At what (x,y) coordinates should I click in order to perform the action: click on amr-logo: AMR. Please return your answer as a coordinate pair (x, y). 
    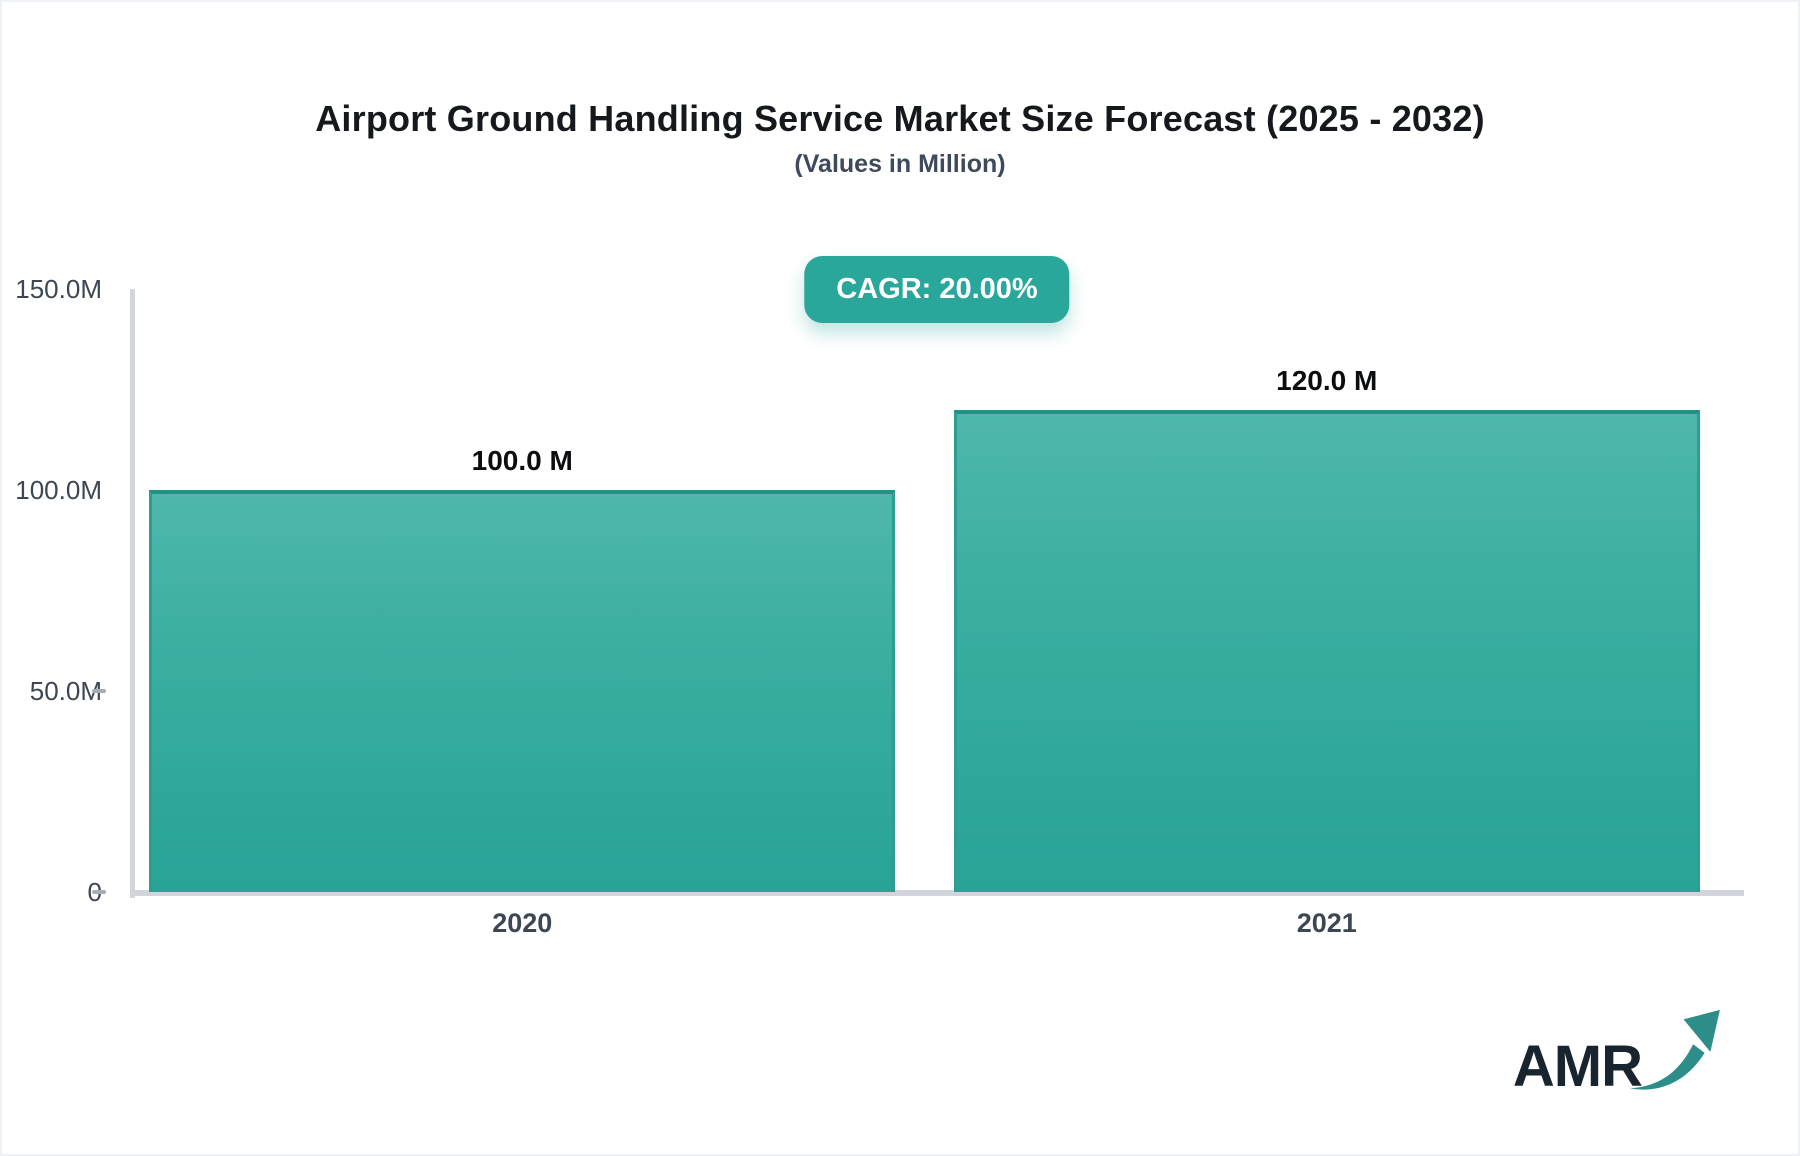
    Looking at the image, I should click on (1616, 1051).